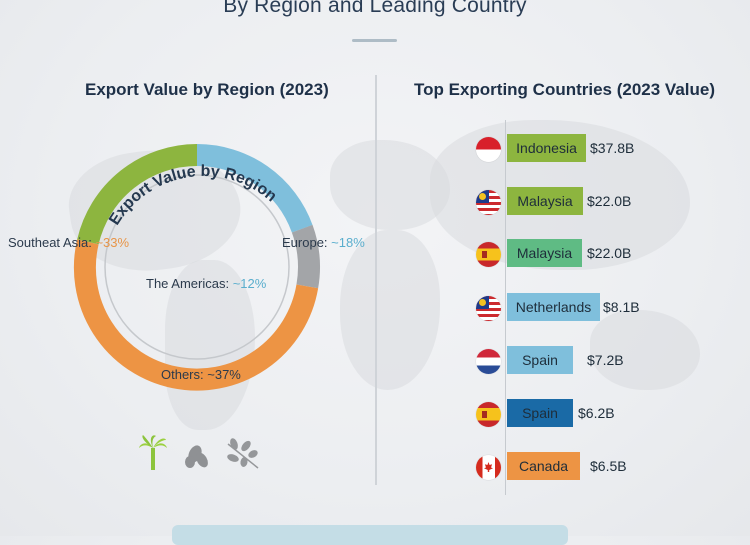  Describe the element at coordinates (376, 280) in the screenshot. I see `panel-divider` at that location.